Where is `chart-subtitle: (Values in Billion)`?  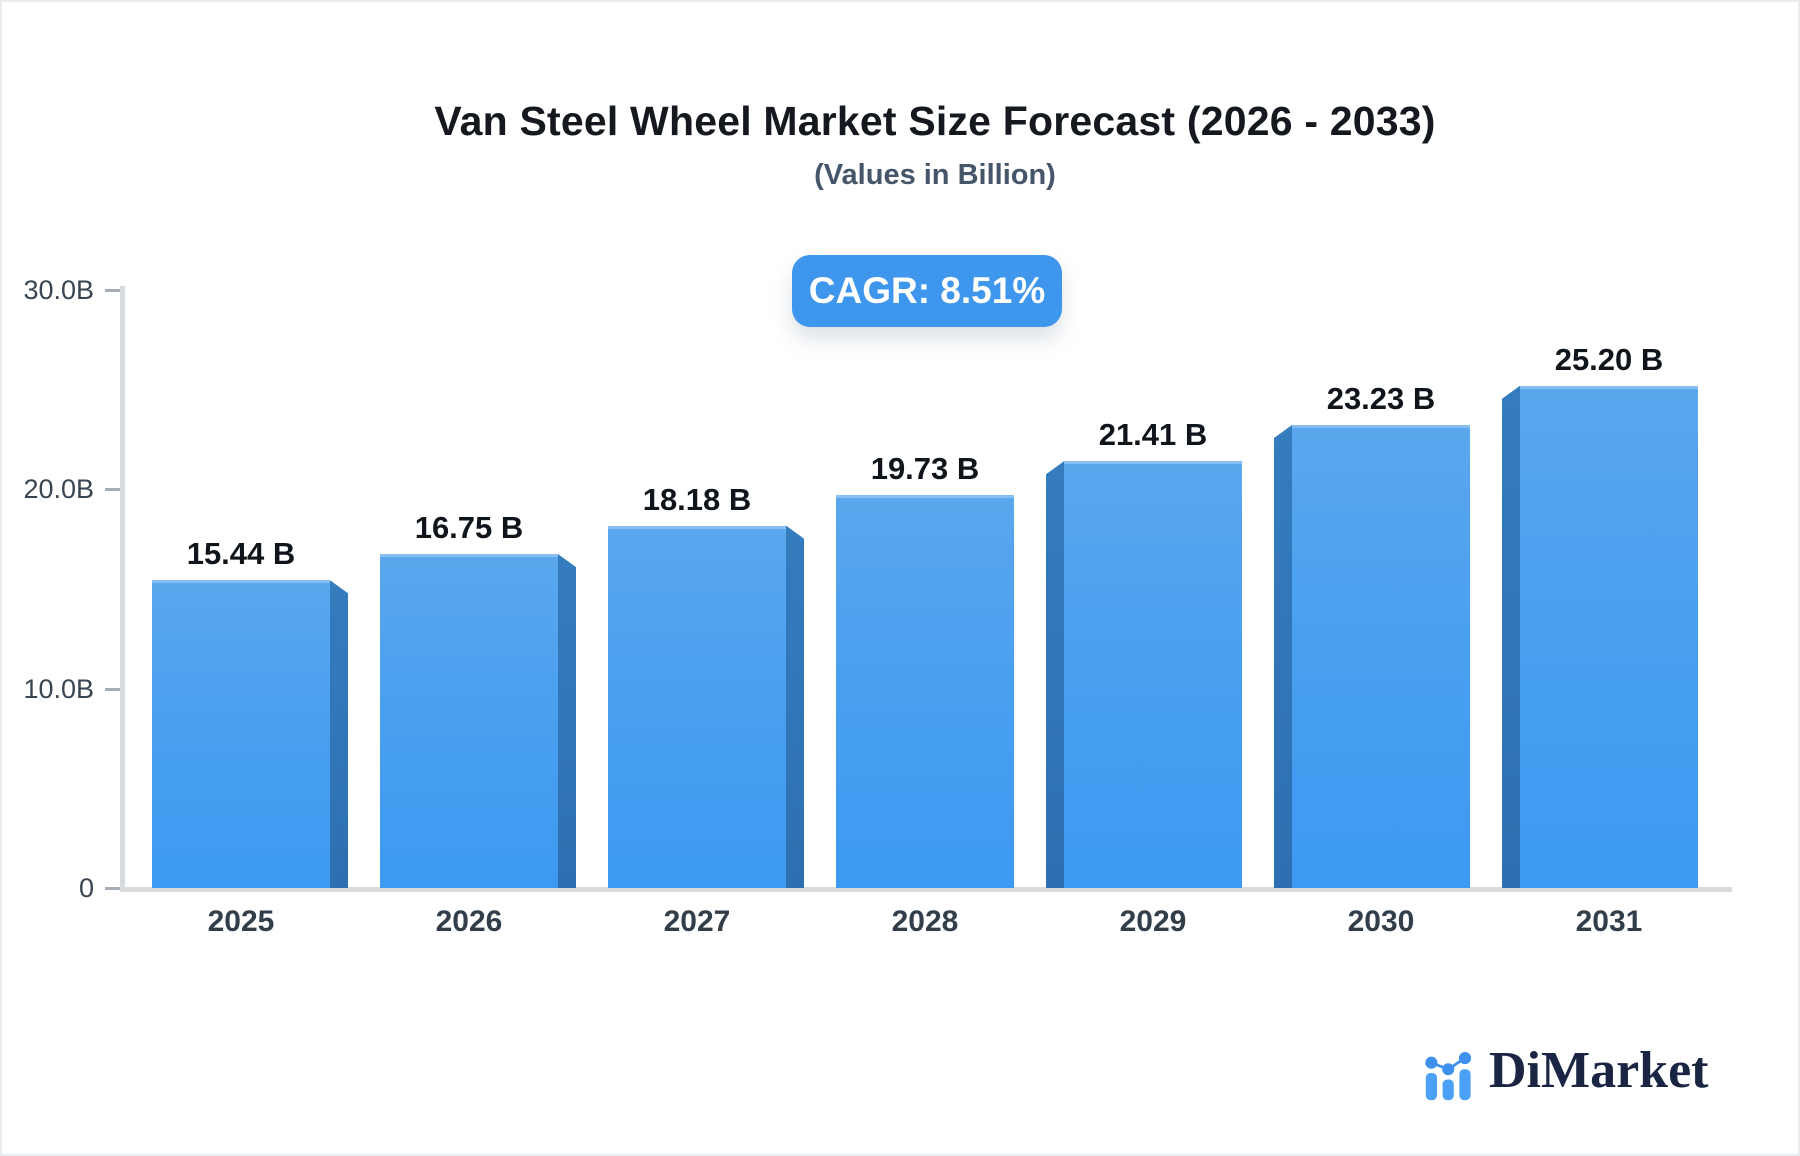
chart-subtitle: (Values in Billion) is located at coordinates (935, 175).